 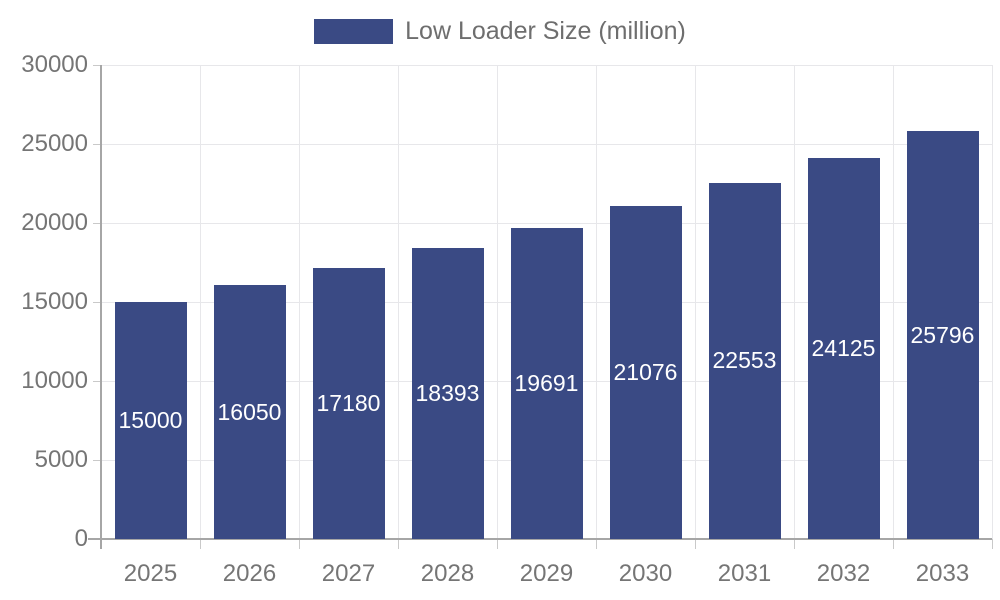 I want to click on bar-value-label: 19691, so click(x=546, y=382).